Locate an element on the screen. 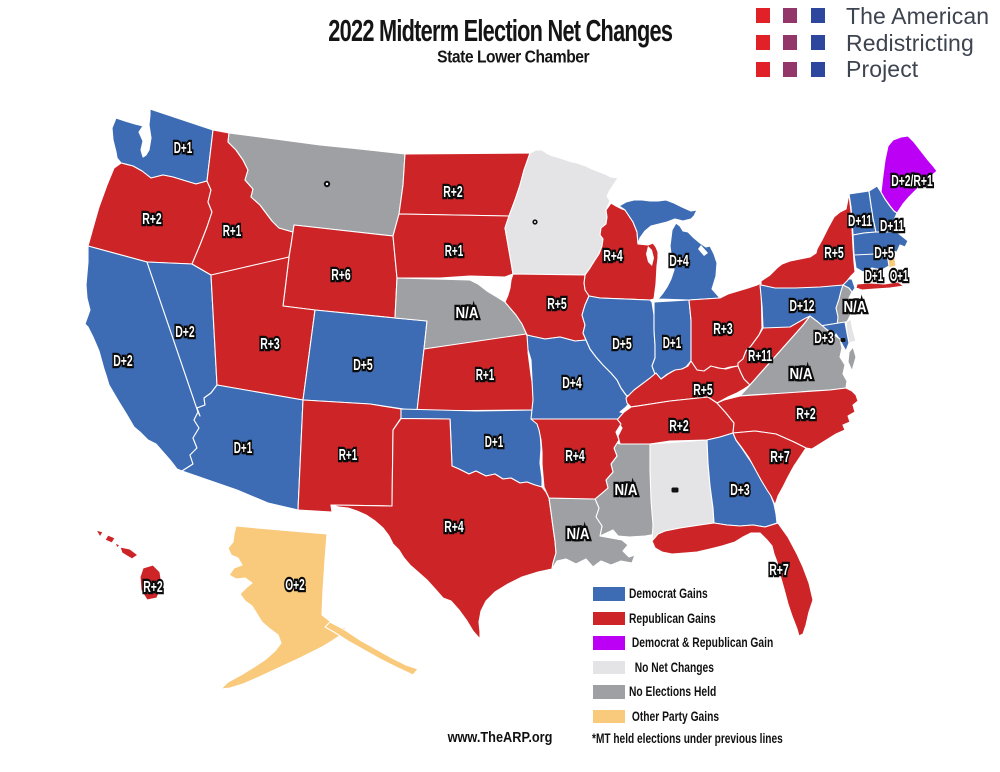 Image resolution: width=1000 pixels, height=772 pixels. svg-text: D+2/R+1 is located at coordinates (912, 181).